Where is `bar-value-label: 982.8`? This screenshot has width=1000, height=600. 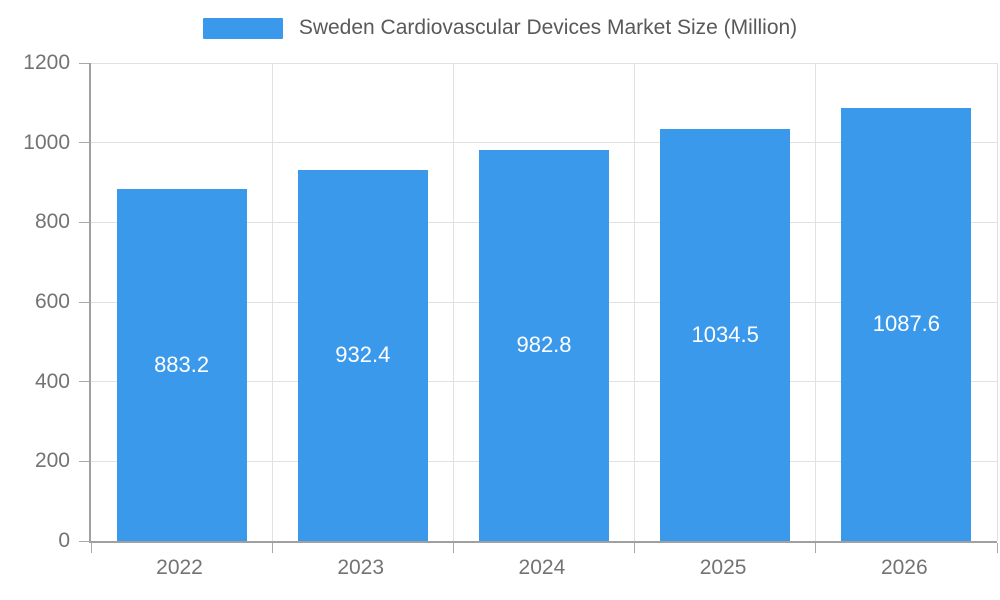 bar-value-label: 982.8 is located at coordinates (544, 345).